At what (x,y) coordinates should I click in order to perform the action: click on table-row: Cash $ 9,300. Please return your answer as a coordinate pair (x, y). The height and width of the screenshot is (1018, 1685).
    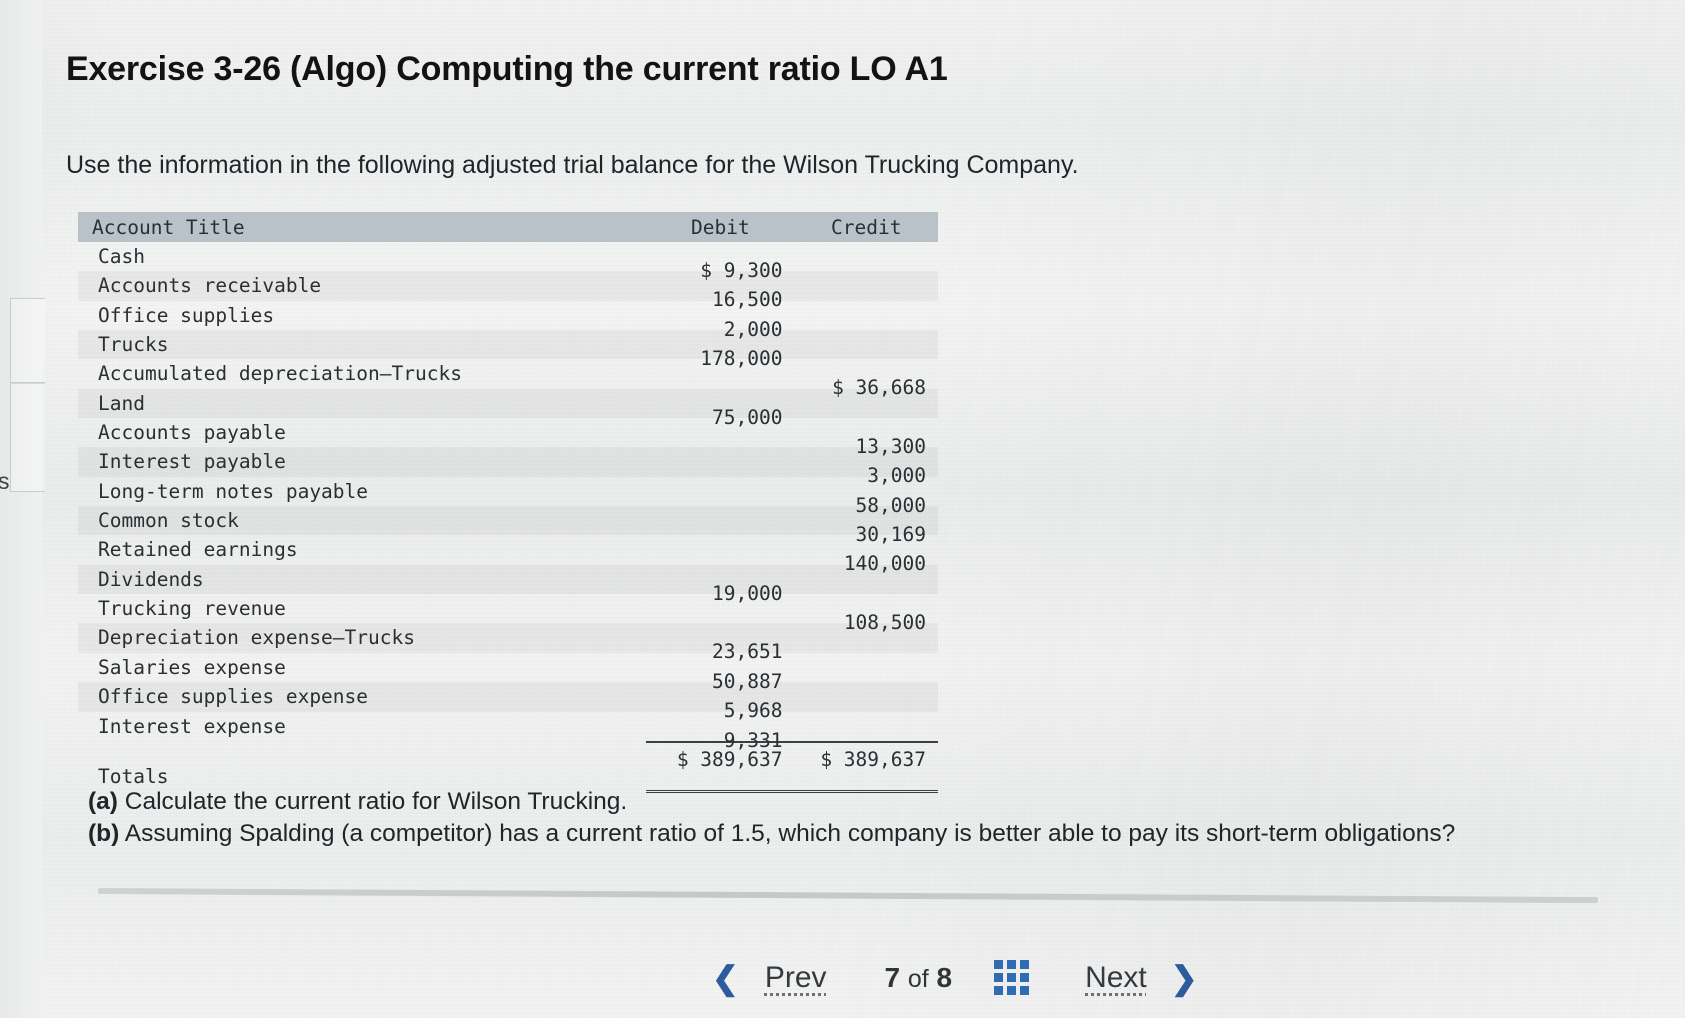
    Looking at the image, I should click on (508, 262).